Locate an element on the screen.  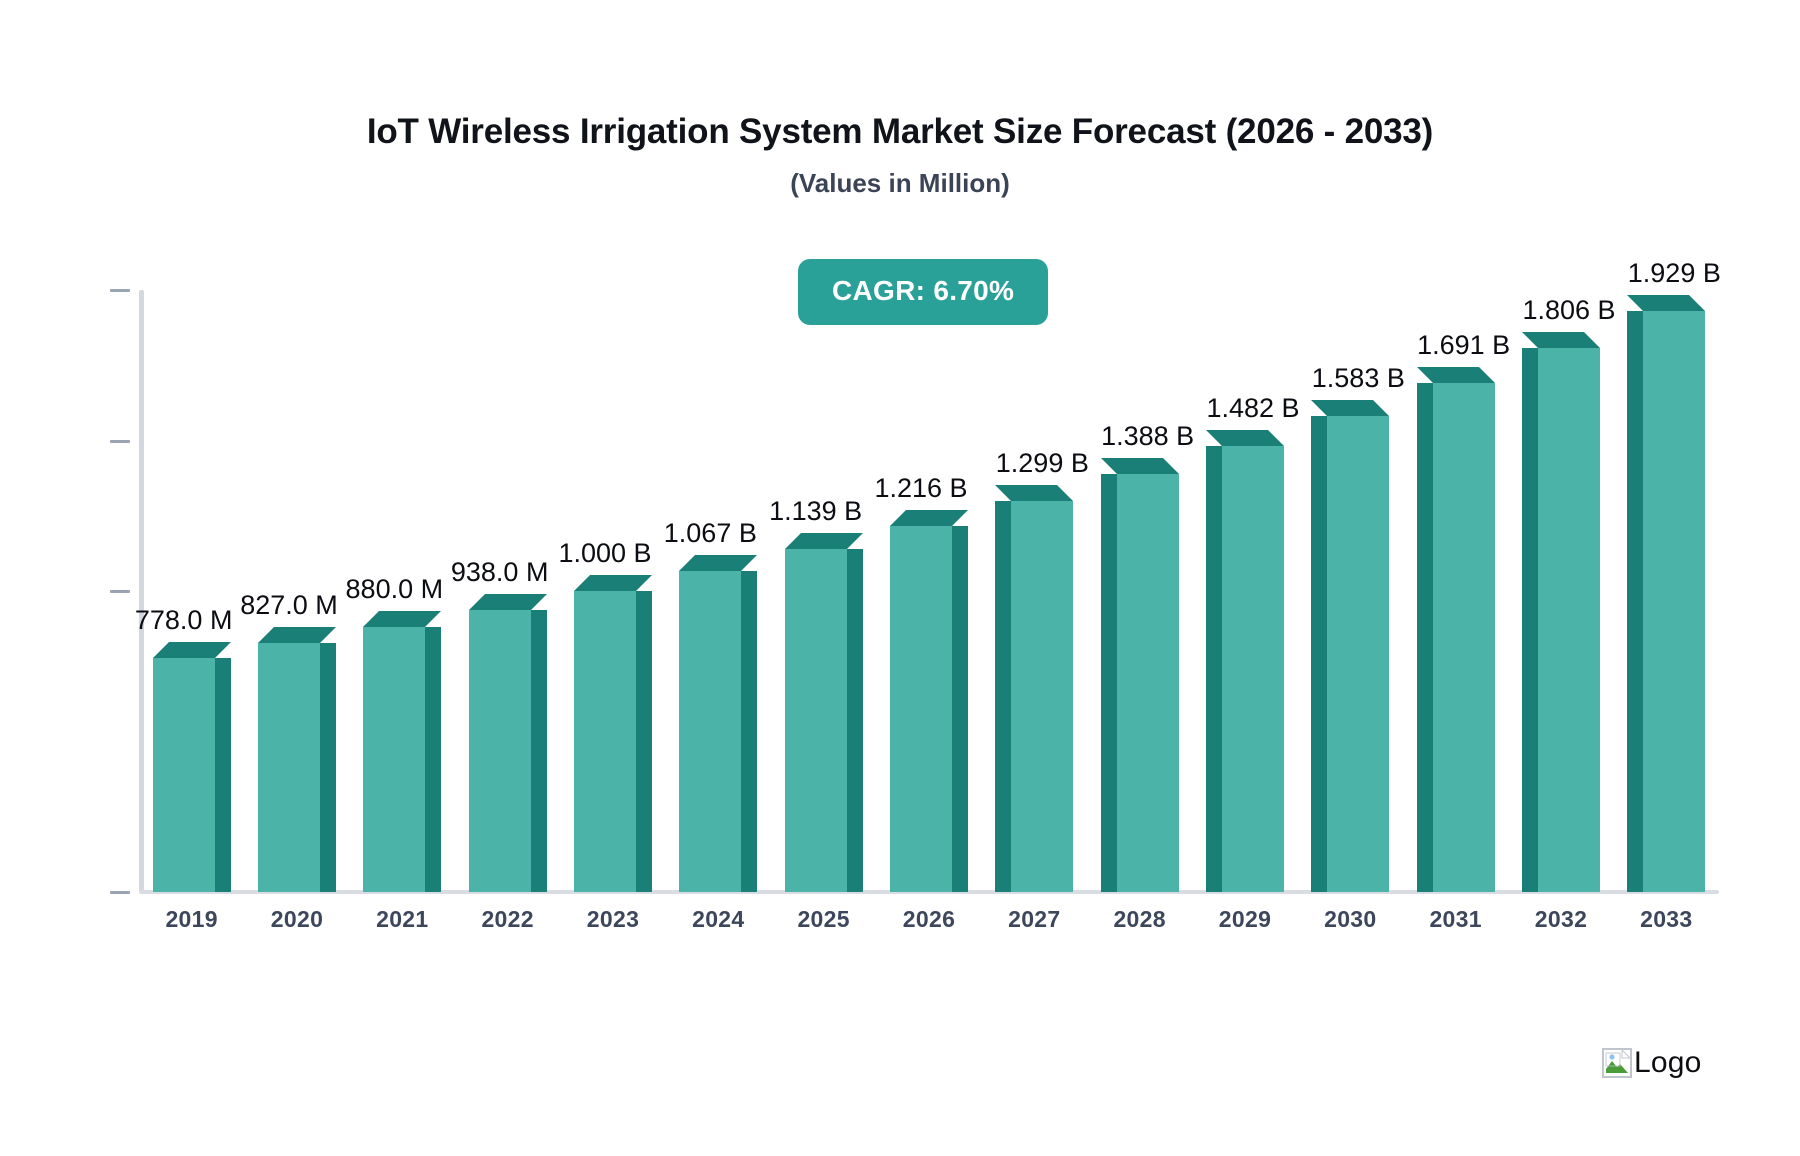
x-axis-label-2027: 2027 is located at coordinates (1034, 919).